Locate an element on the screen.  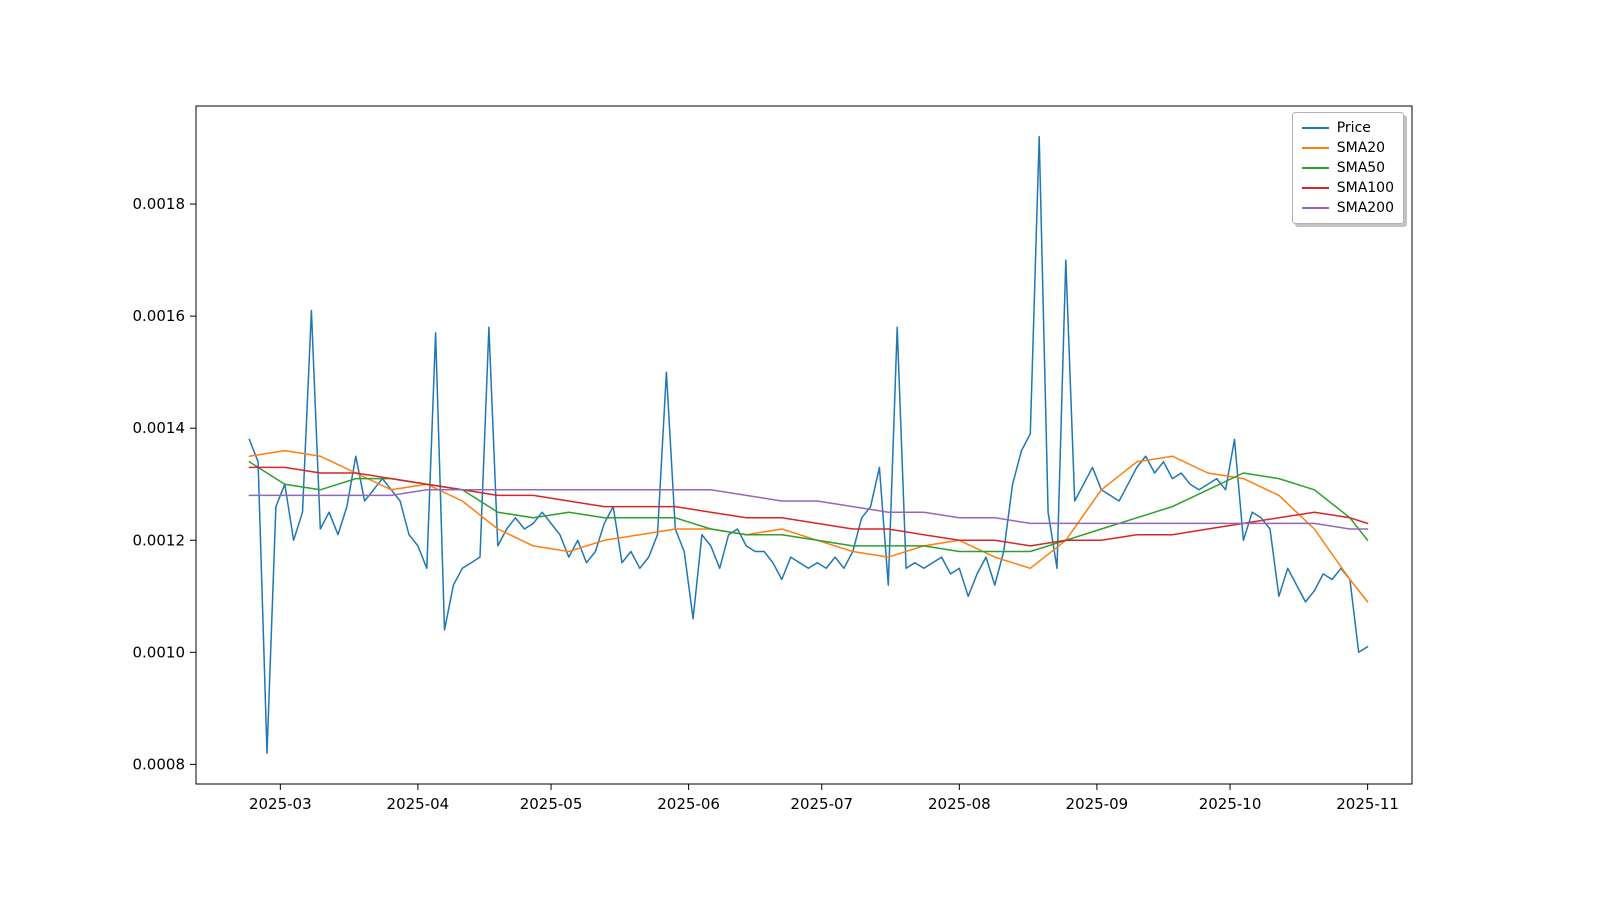
x-tick-label: 2025-08 is located at coordinates (959, 804).